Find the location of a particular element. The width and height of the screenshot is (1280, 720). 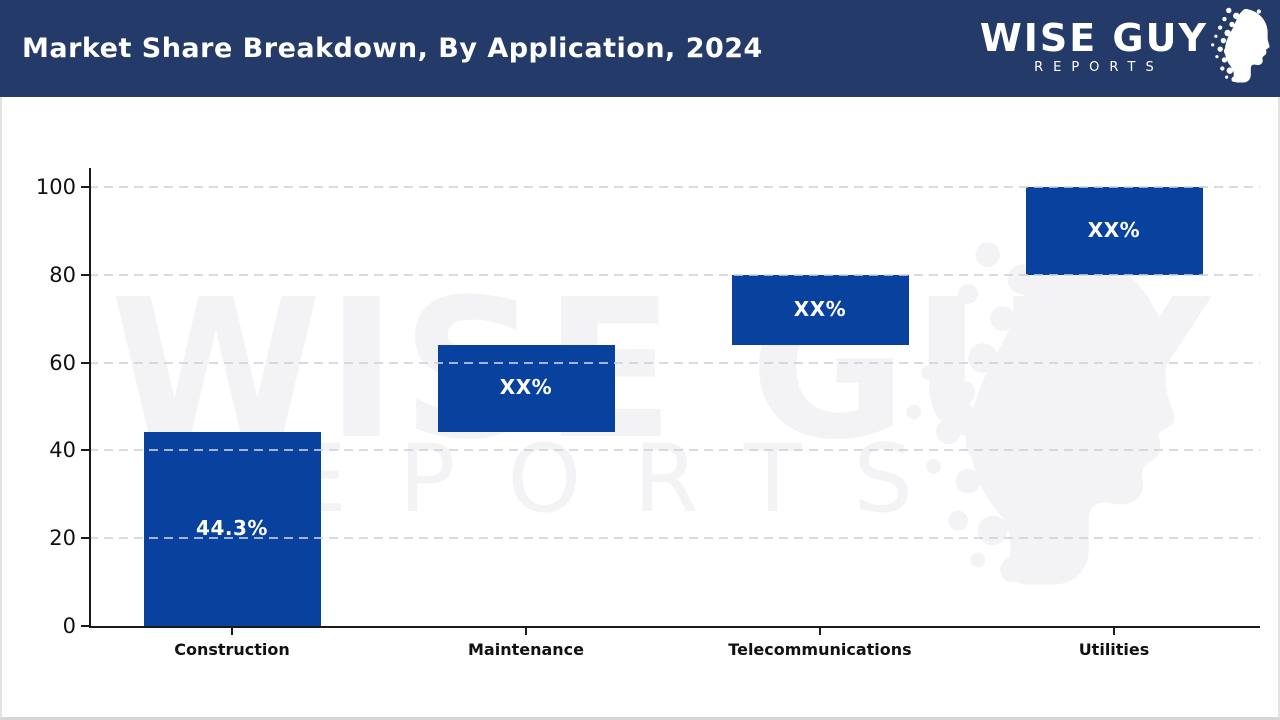

y-tick-label: 80 is located at coordinates (62, 274).